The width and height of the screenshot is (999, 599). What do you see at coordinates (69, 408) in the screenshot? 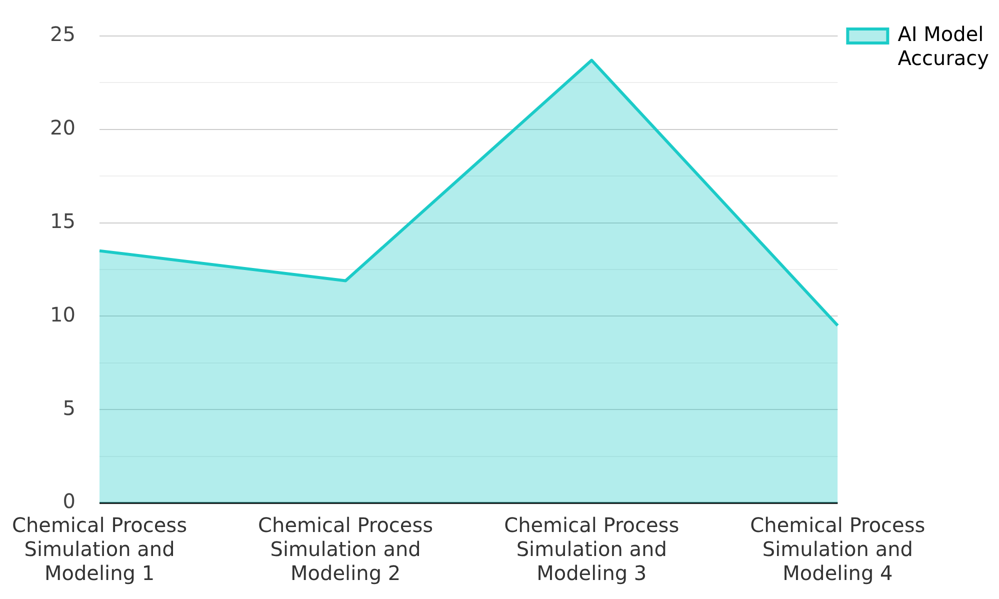
I see `y-tick-label: 5` at bounding box center [69, 408].